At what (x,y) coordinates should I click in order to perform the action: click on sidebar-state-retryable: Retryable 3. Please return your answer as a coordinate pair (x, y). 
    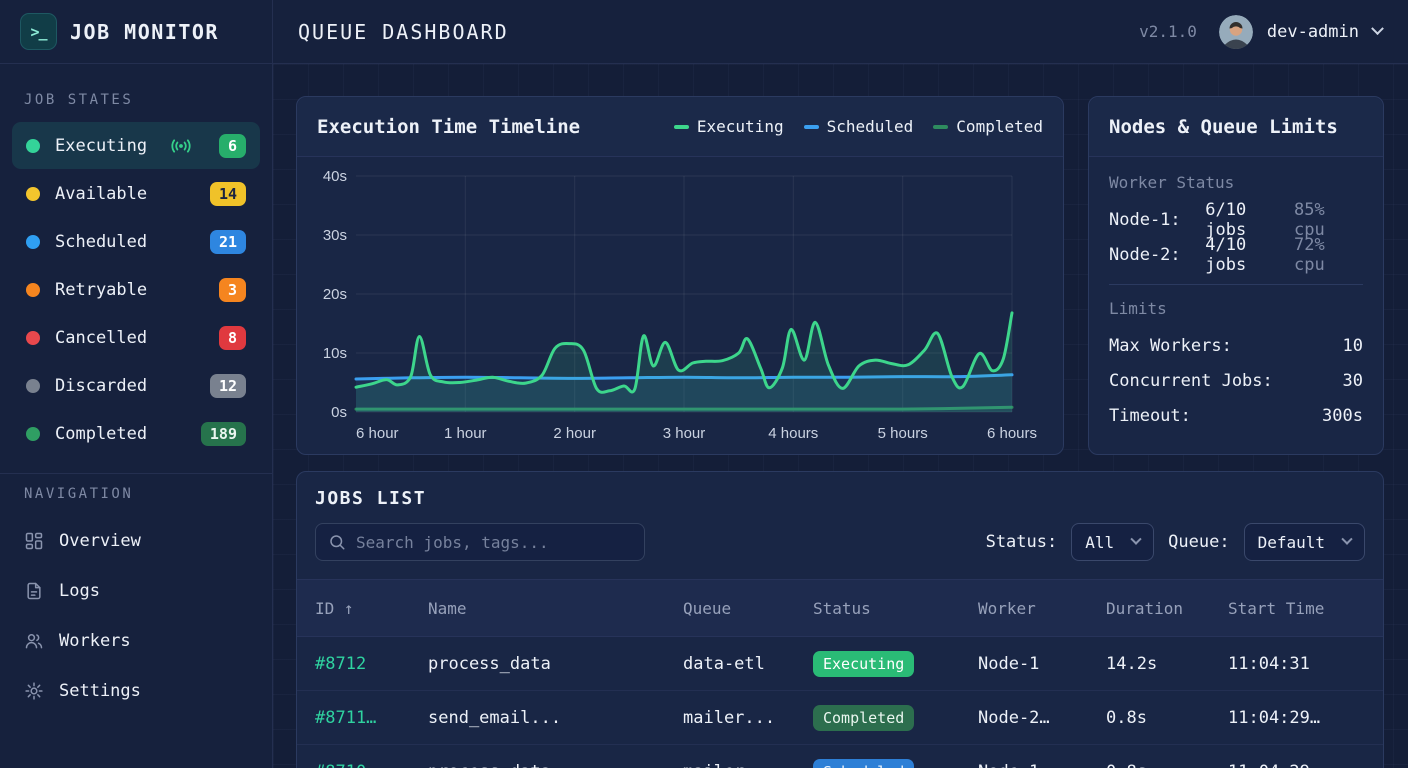
    Looking at the image, I should click on (136, 289).